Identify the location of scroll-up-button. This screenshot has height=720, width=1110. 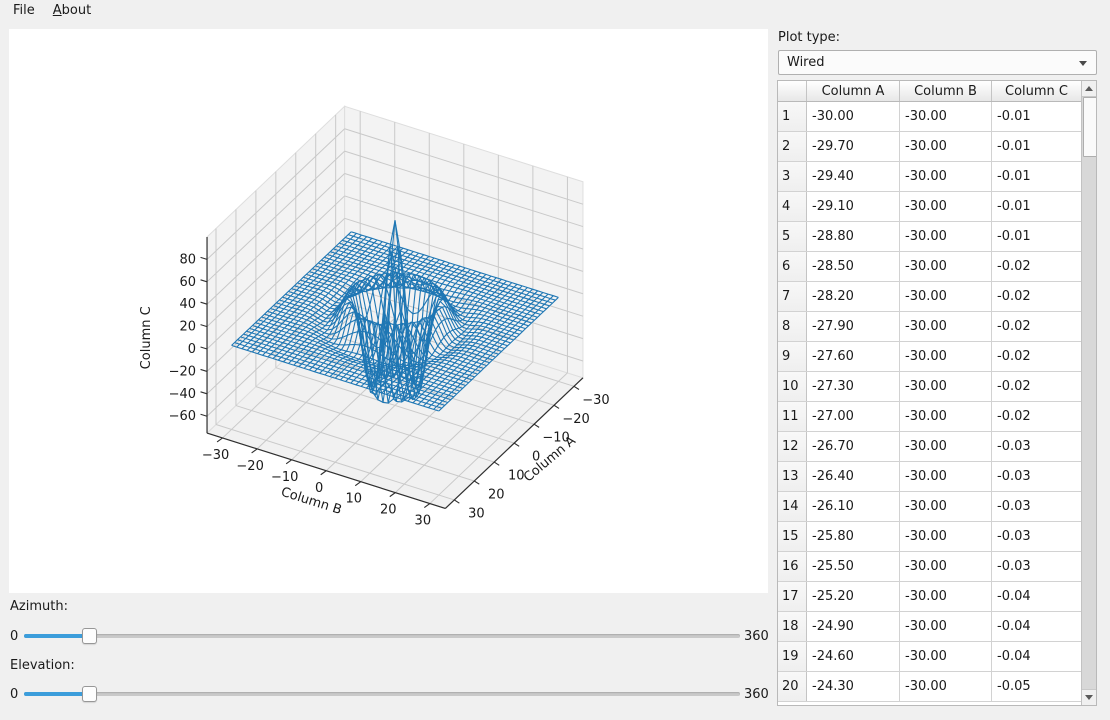
(1089, 89).